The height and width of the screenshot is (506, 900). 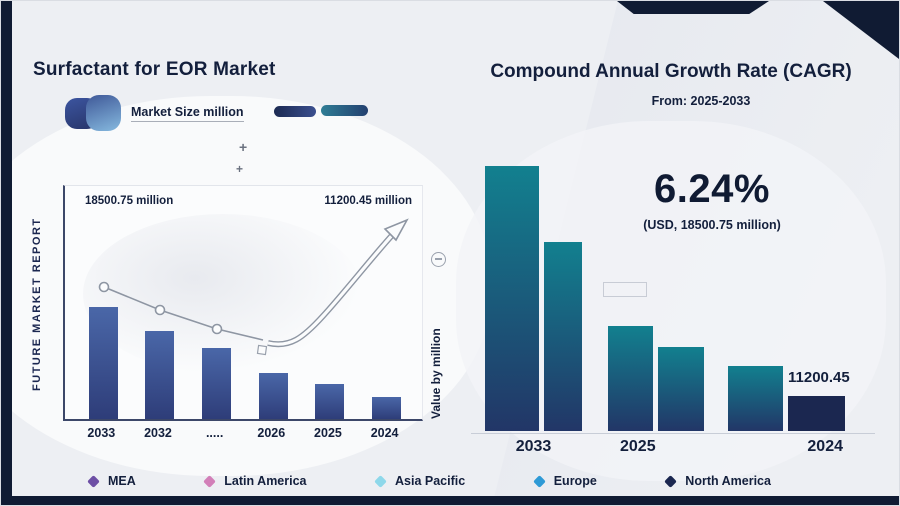 I want to click on watermark-vertical-text: FUTURE MARKET REPORT, so click(x=37, y=304).